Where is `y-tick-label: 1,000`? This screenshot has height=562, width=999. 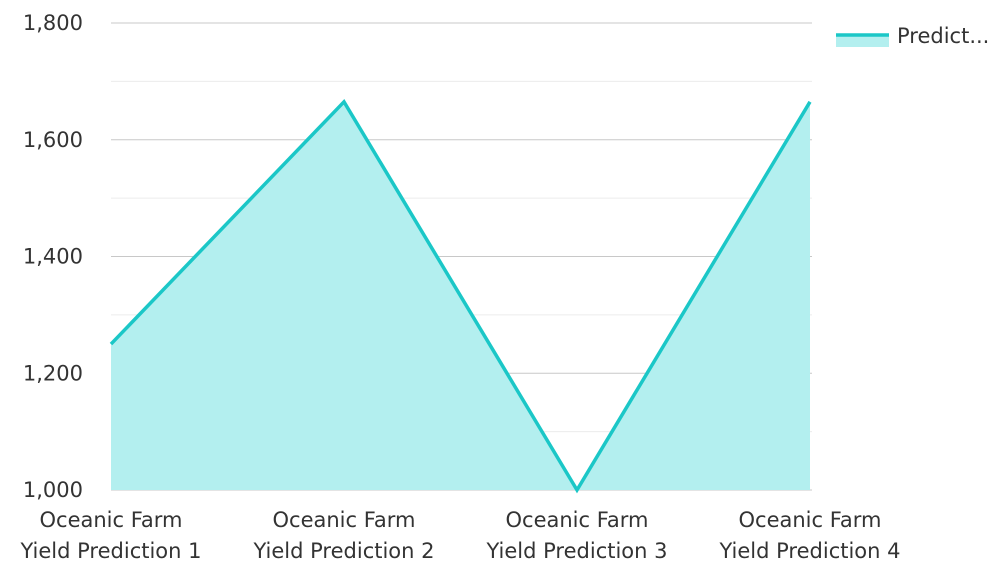 y-tick-label: 1,000 is located at coordinates (53, 490).